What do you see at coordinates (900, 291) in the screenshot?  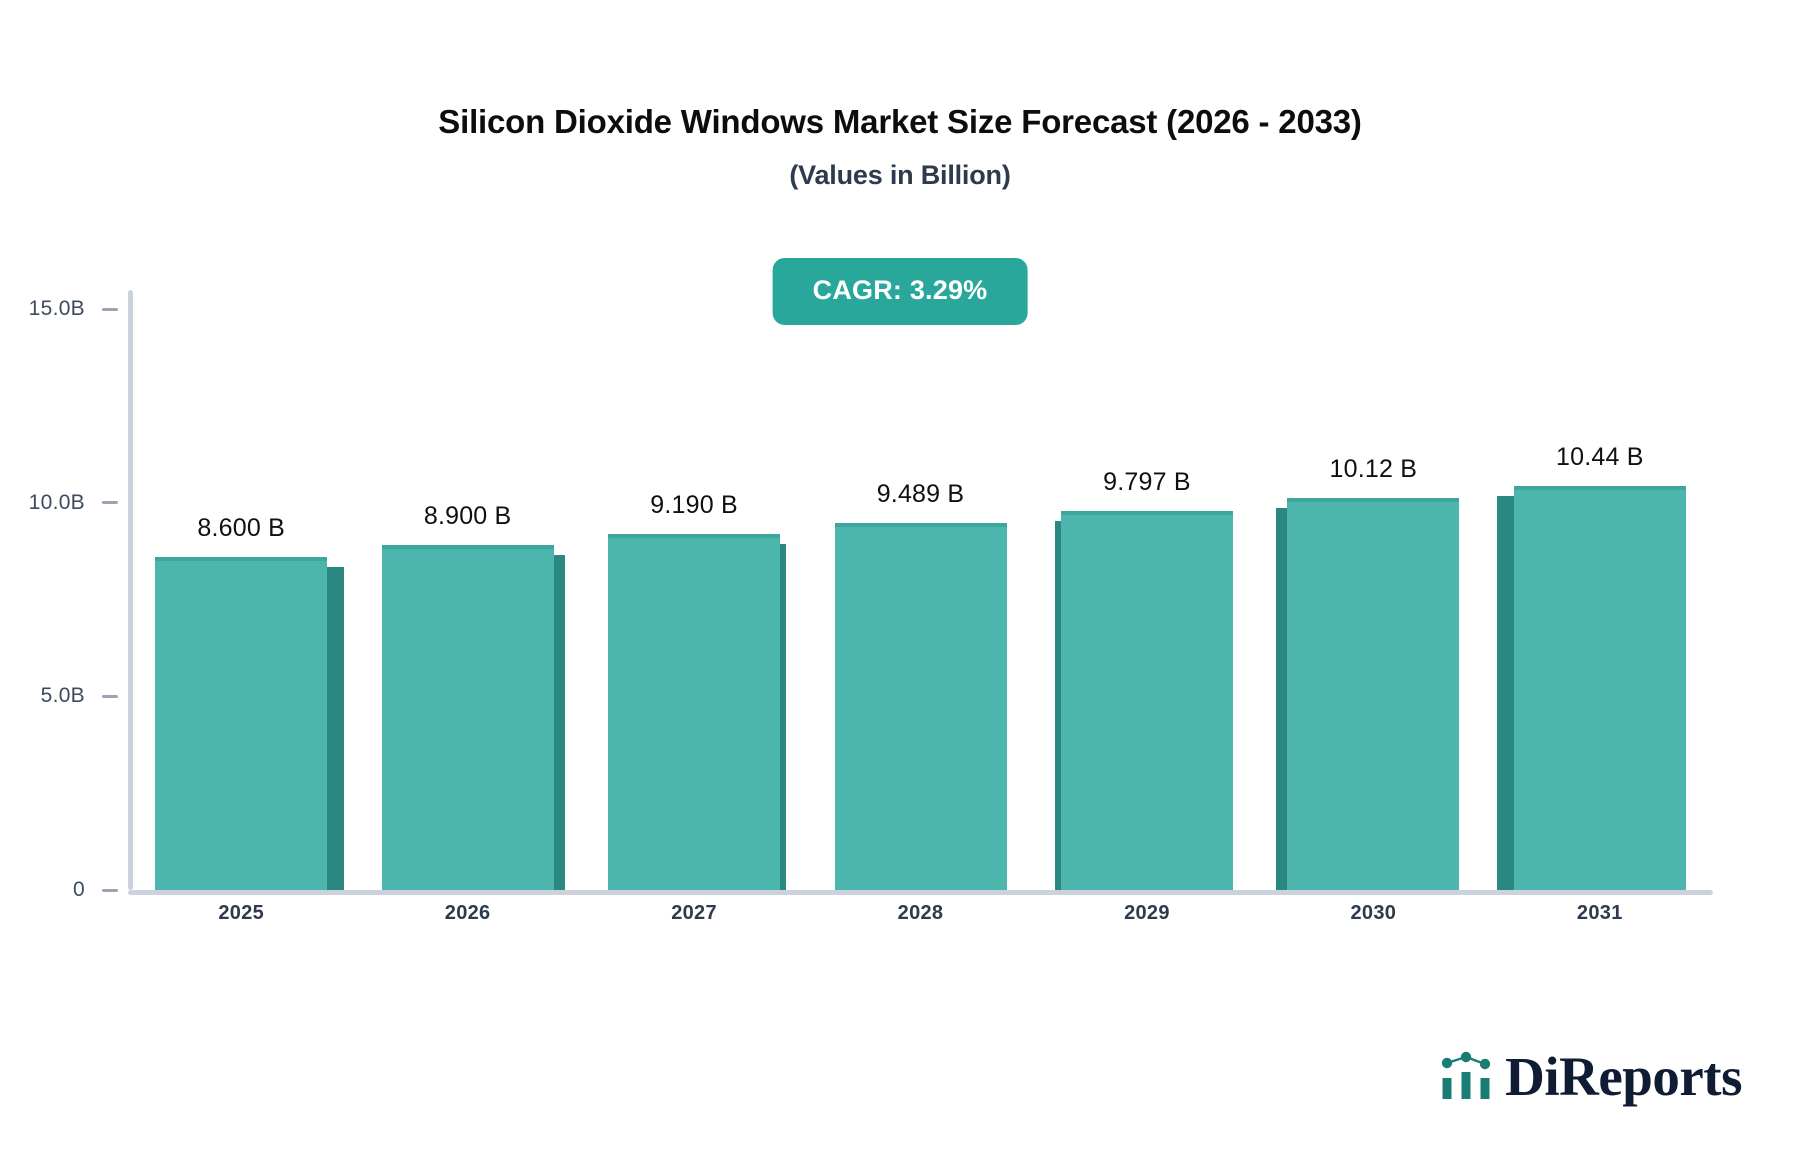 I see `cagr-badge: CAGR: 3.29%` at bounding box center [900, 291].